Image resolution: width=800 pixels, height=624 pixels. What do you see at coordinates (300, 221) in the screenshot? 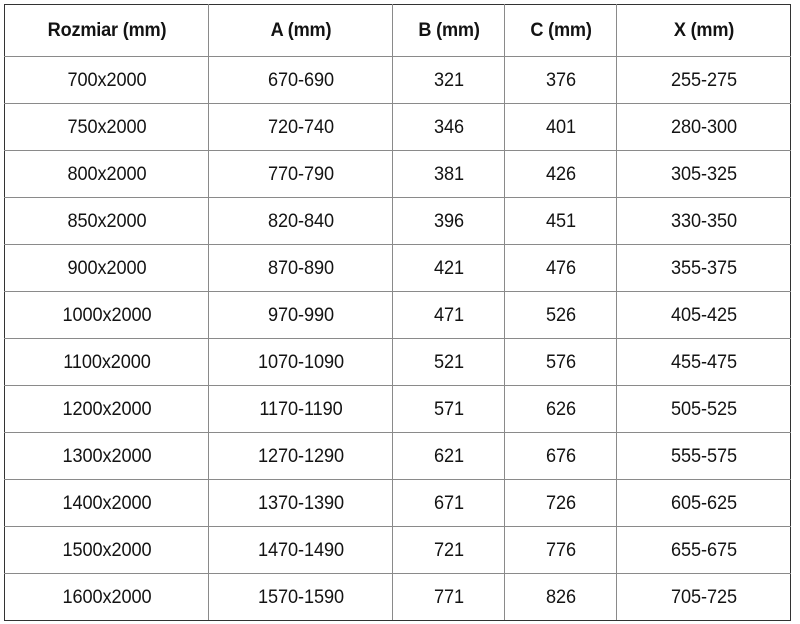
I see `cell-a: 820-840` at bounding box center [300, 221].